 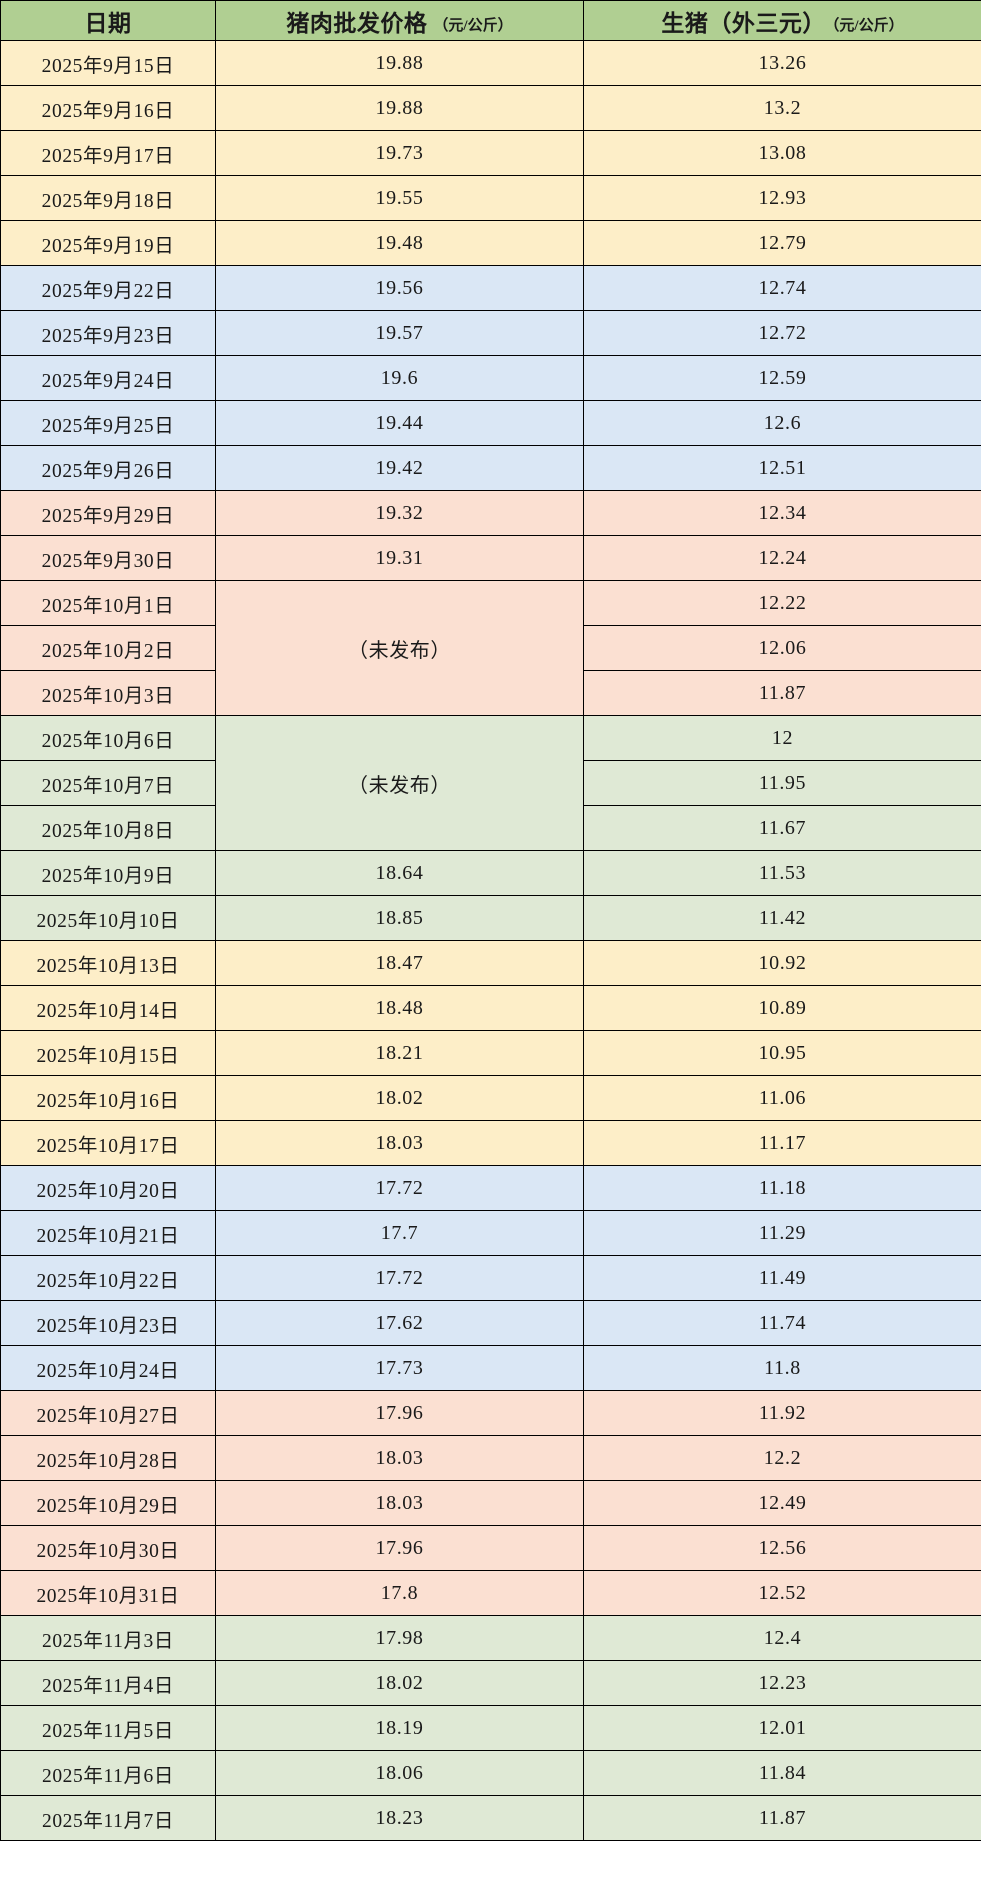 What do you see at coordinates (399, 1818) in the screenshot?
I see `cell-pork-price: 18.23` at bounding box center [399, 1818].